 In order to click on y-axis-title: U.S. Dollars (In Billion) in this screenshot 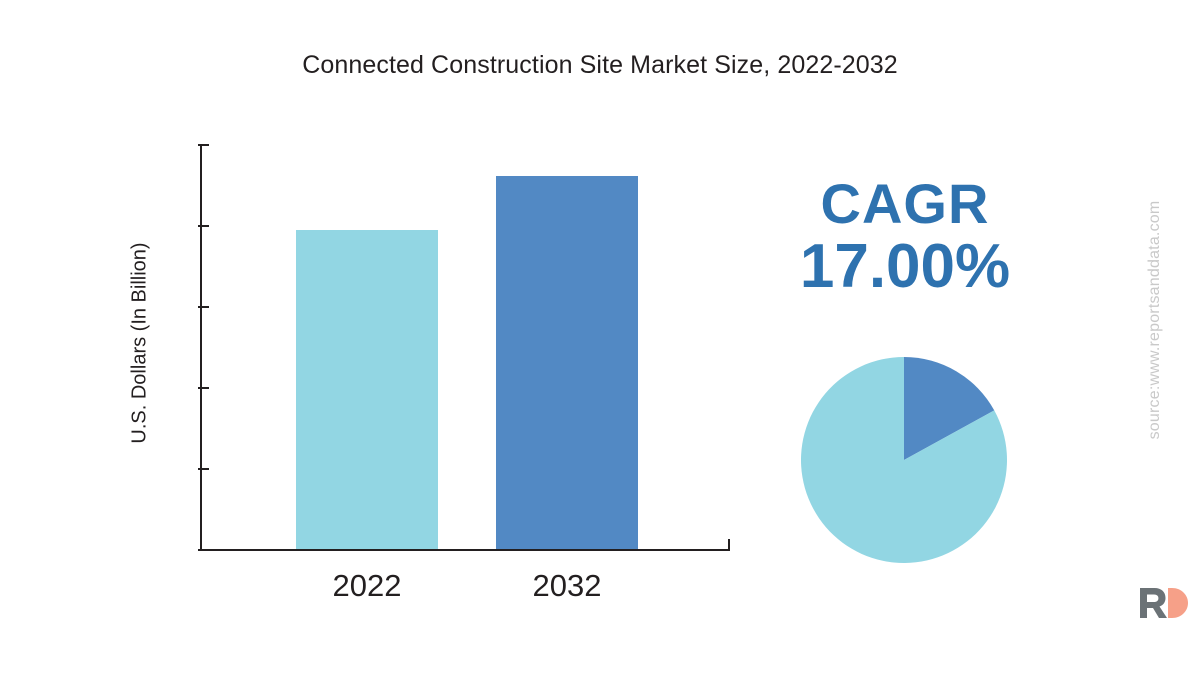, I will do `click(139, 343)`.